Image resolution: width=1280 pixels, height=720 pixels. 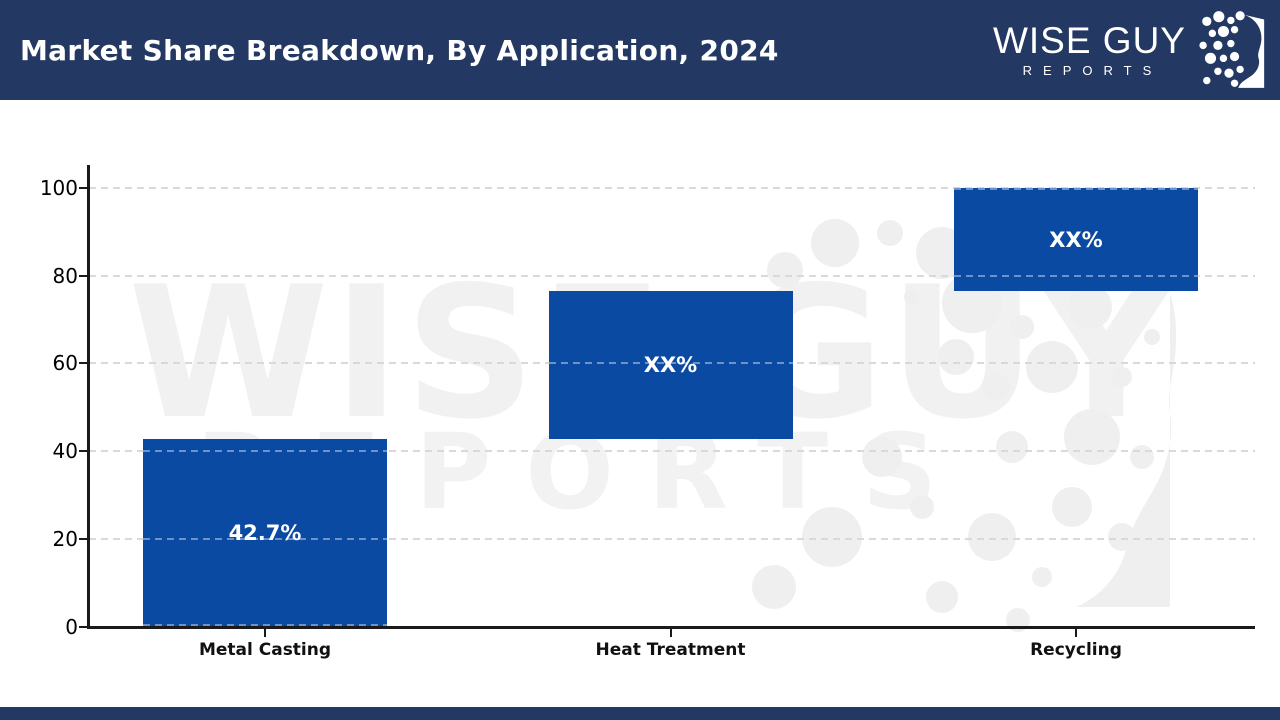 What do you see at coordinates (1076, 650) in the screenshot?
I see `x-axis-label-recycling: Recycling` at bounding box center [1076, 650].